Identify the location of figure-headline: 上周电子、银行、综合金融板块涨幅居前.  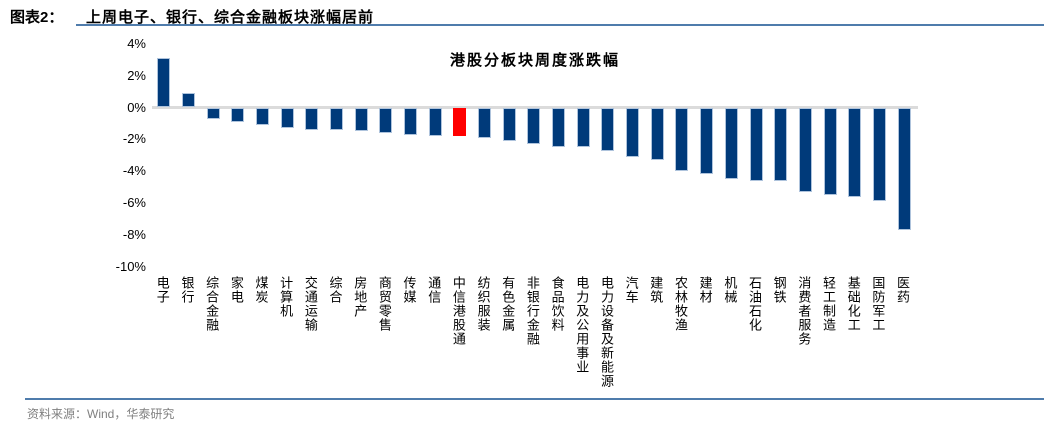
(230, 17).